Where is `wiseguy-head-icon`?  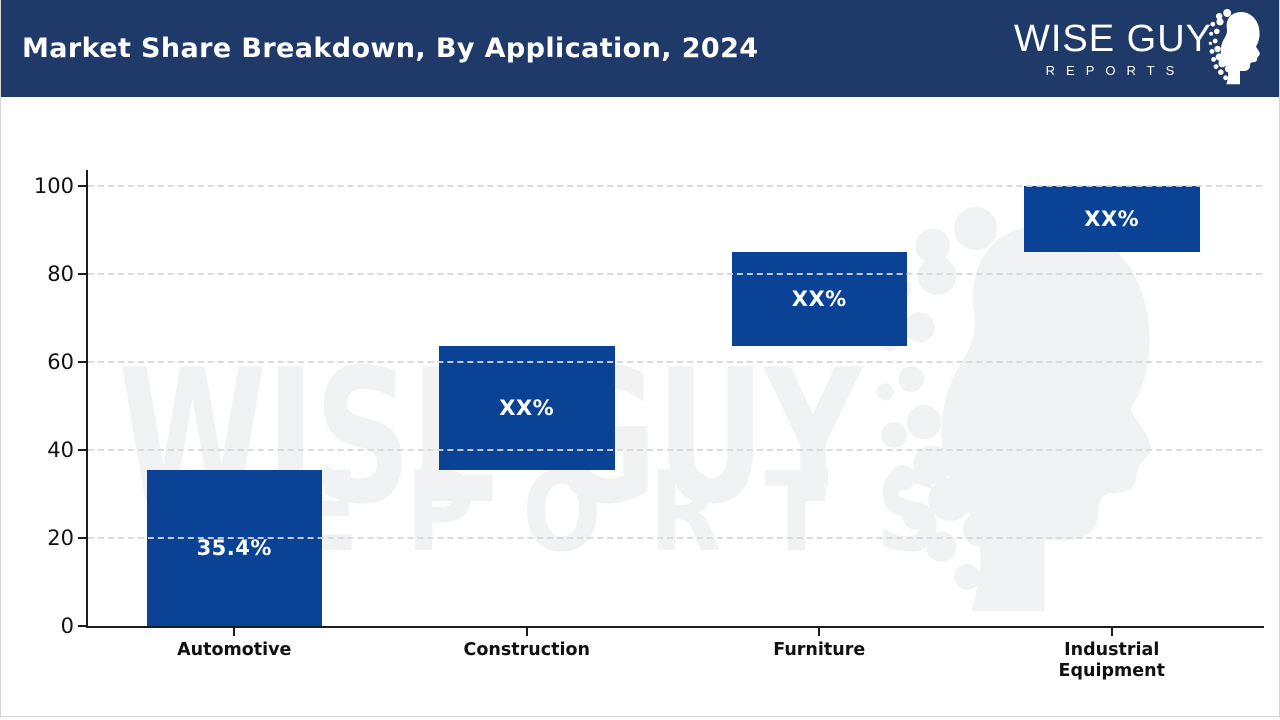 wiseguy-head-icon is located at coordinates (1236, 49).